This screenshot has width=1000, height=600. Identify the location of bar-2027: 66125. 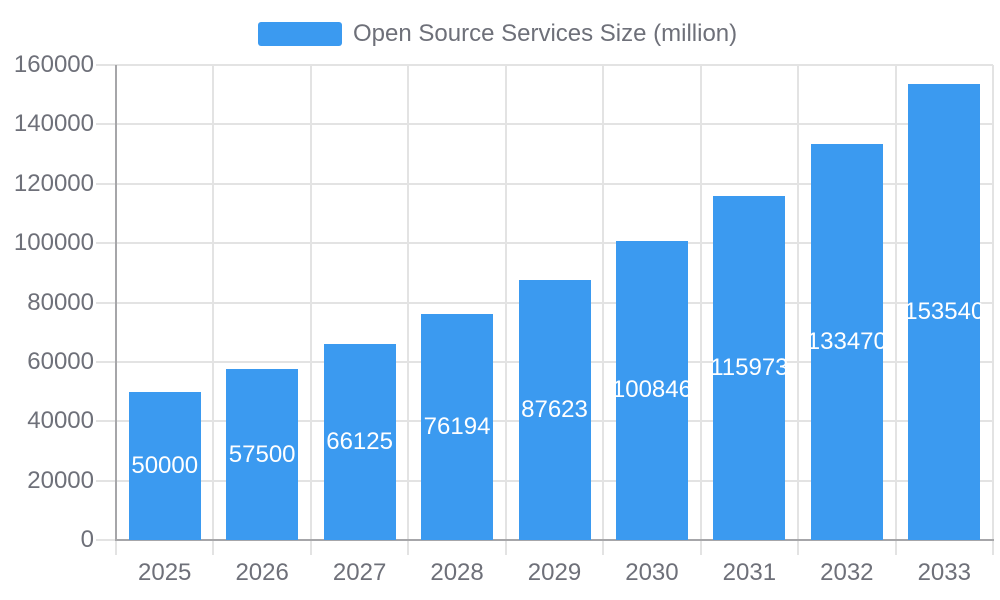
(359, 441).